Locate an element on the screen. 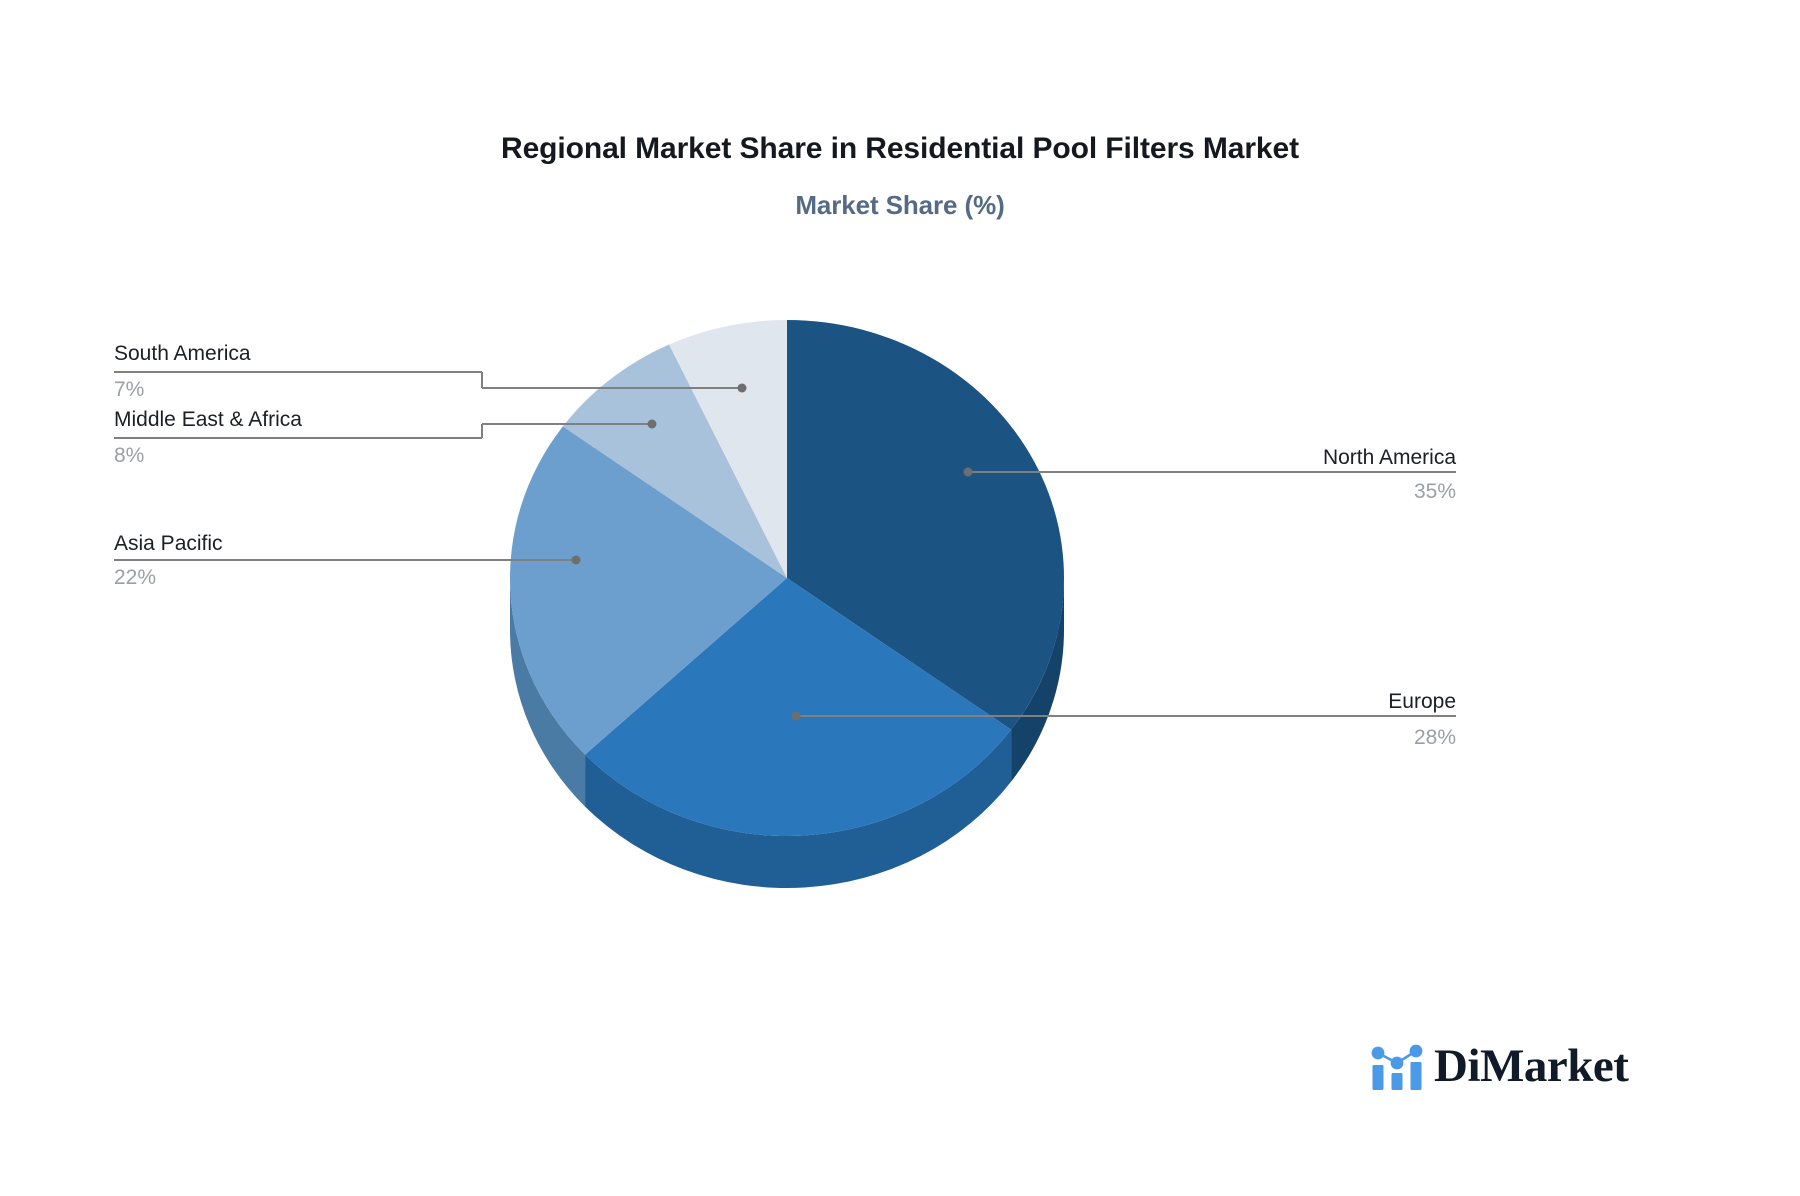  bar-chart-icon is located at coordinates (1397, 1067).